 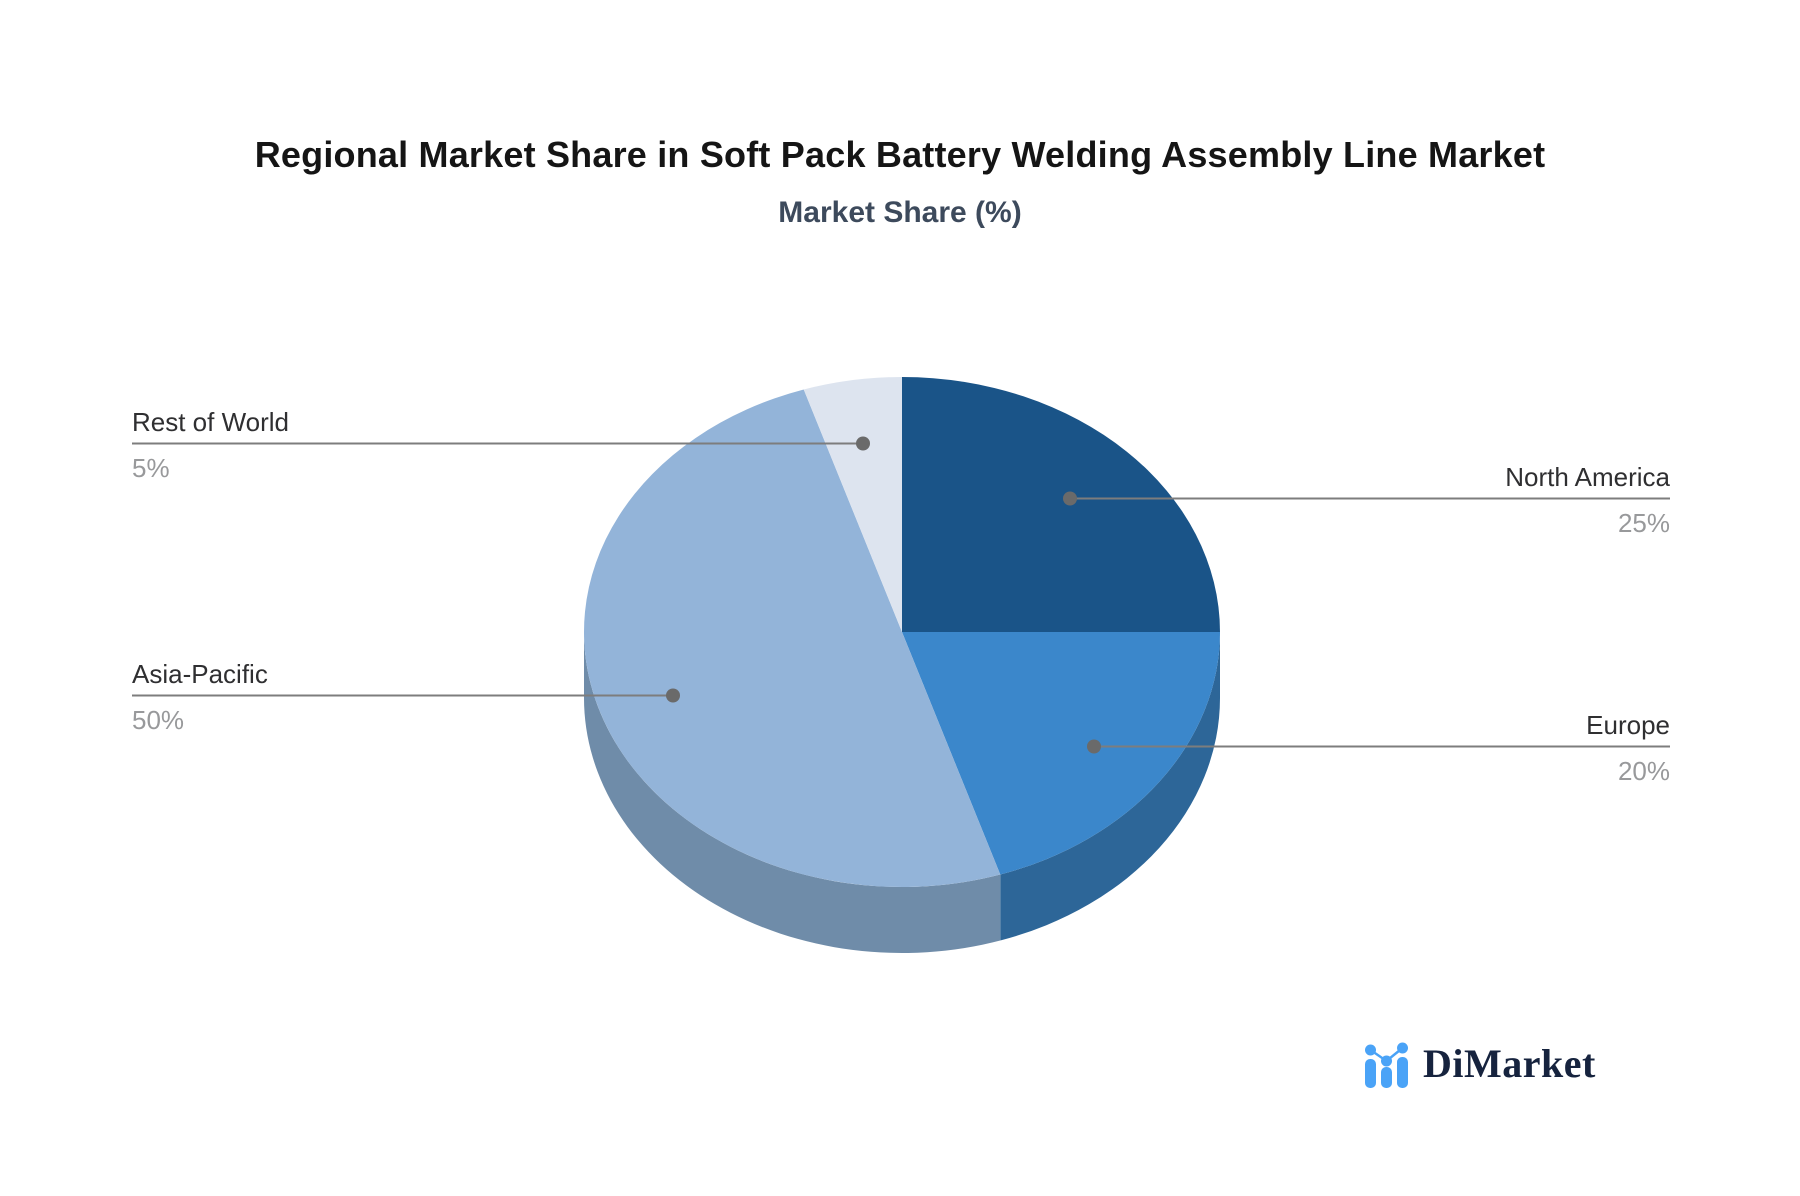 I want to click on pie-slice-rest-of-world, so click(x=852, y=504).